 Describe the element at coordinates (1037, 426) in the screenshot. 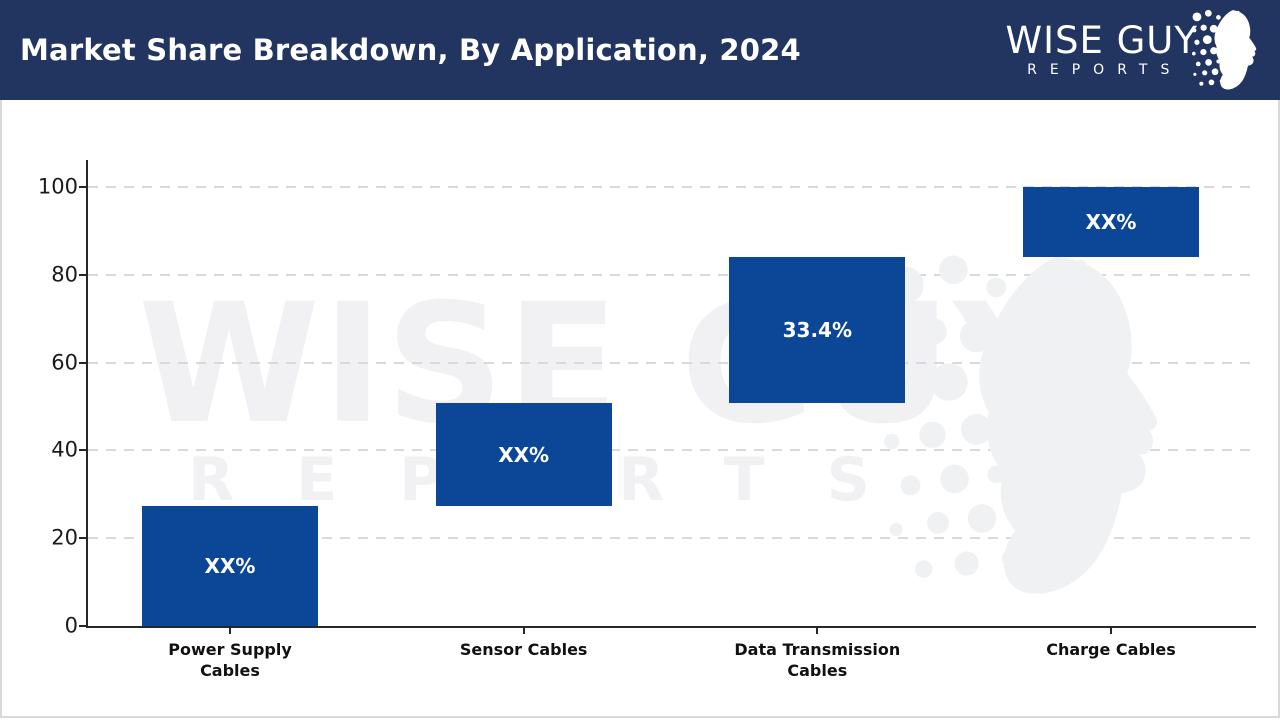

I see `watermark-head-profile-dots-icon` at that location.